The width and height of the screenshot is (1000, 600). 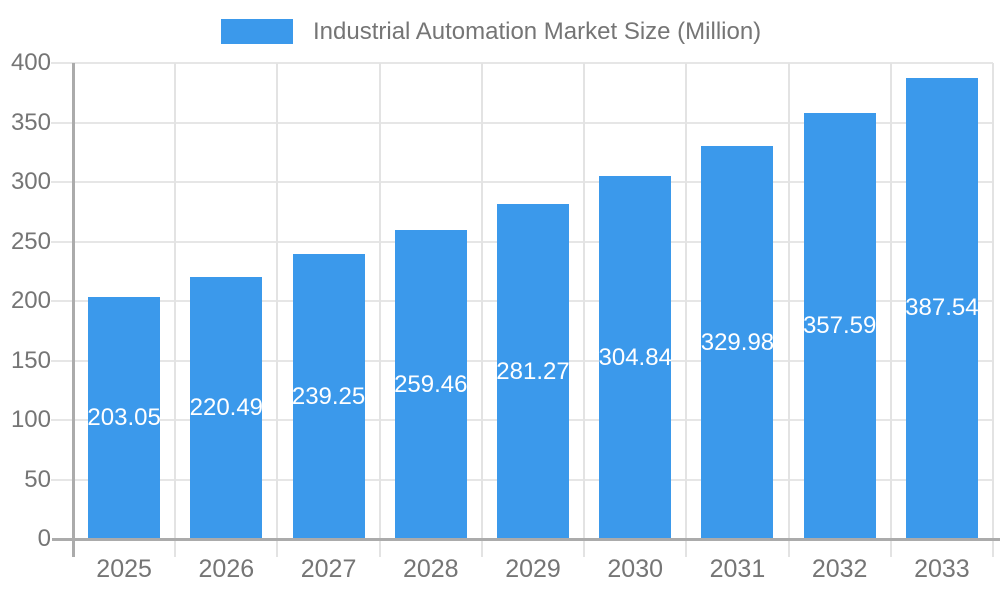 What do you see at coordinates (30, 181) in the screenshot?
I see `y-axis-tick-label: 300` at bounding box center [30, 181].